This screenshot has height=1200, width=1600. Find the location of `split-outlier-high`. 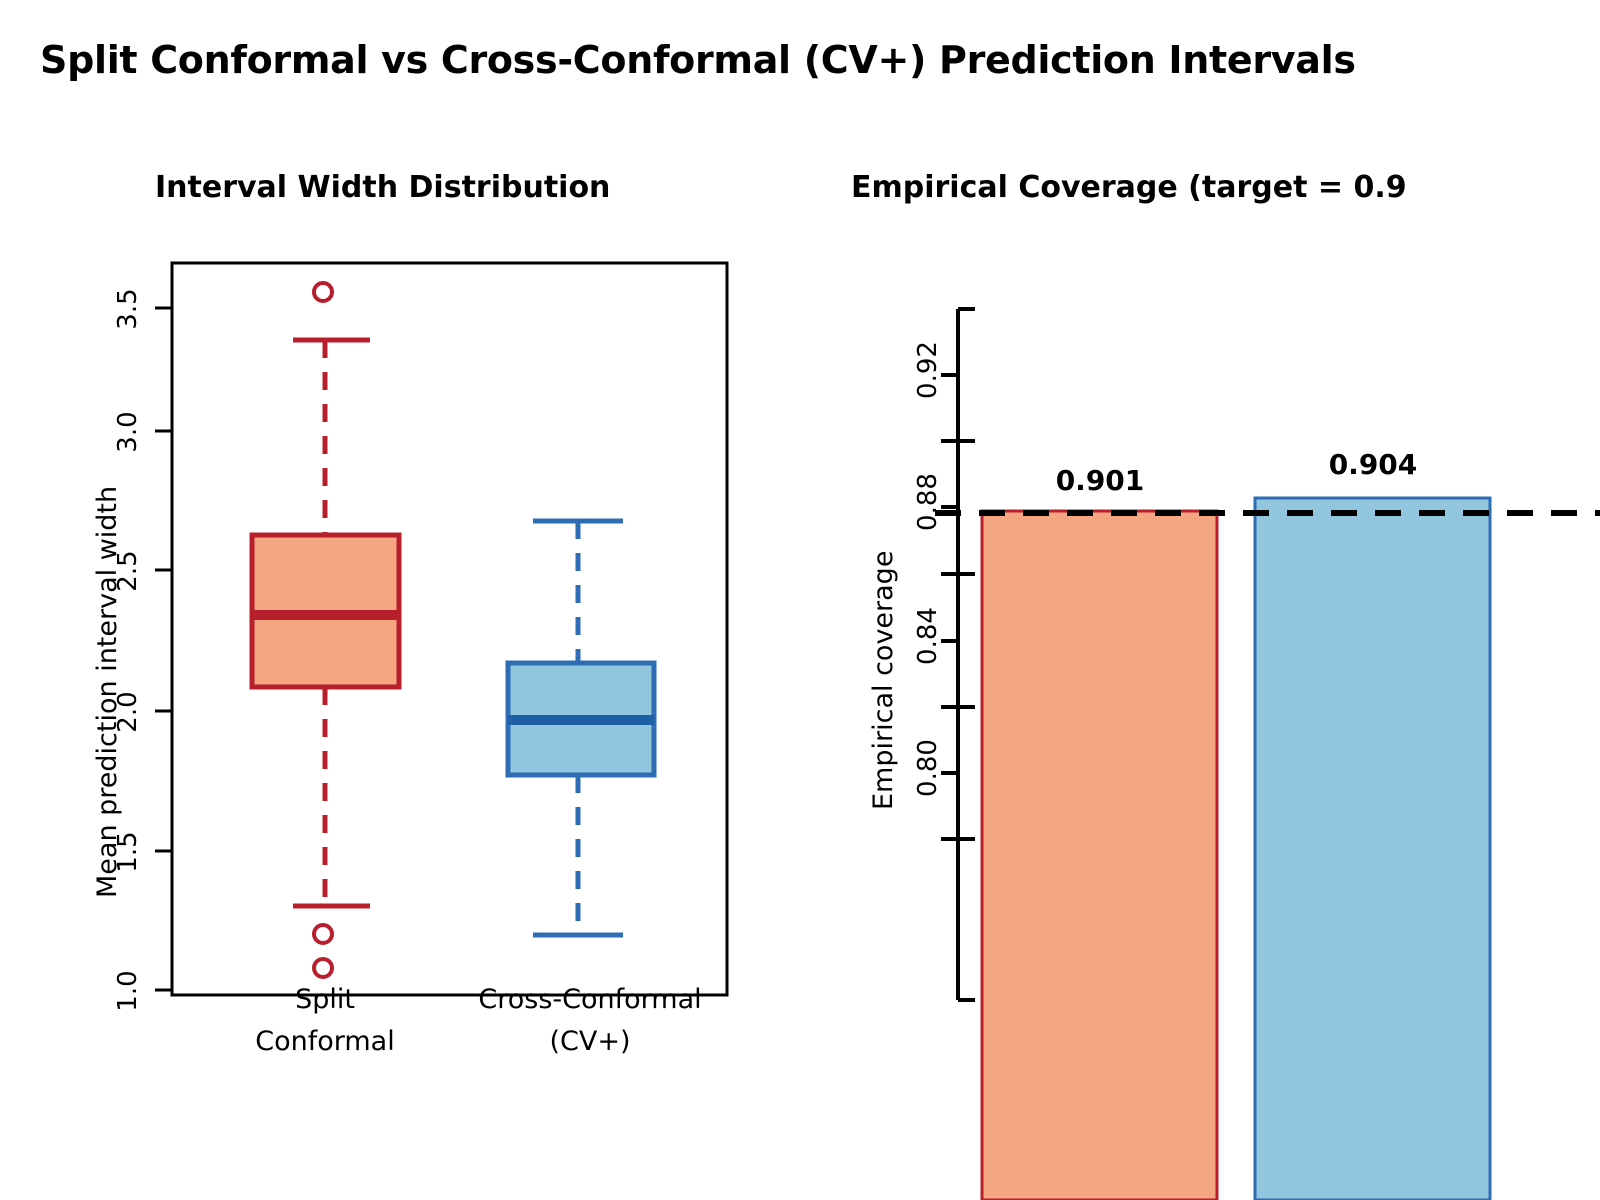

split-outlier-high is located at coordinates (323, 292).